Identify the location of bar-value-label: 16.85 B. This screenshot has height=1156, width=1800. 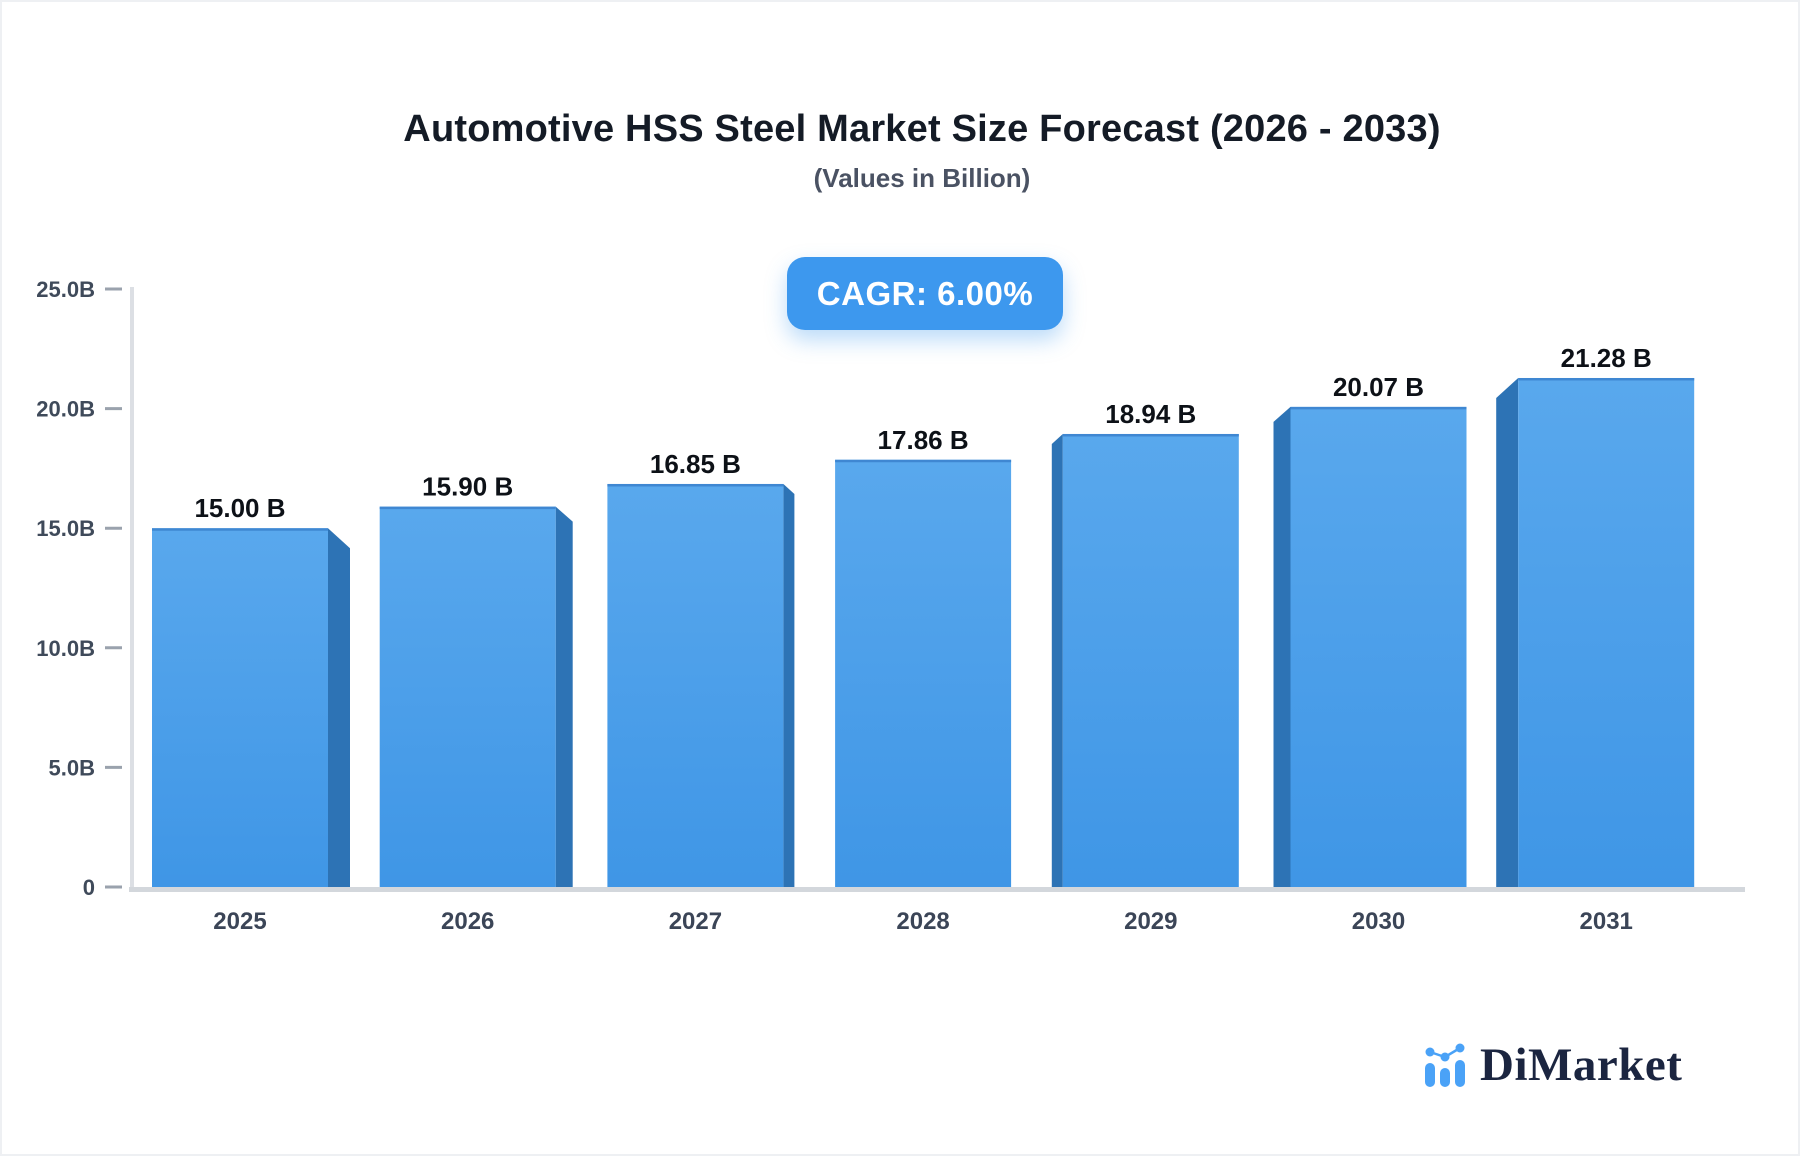
(695, 464).